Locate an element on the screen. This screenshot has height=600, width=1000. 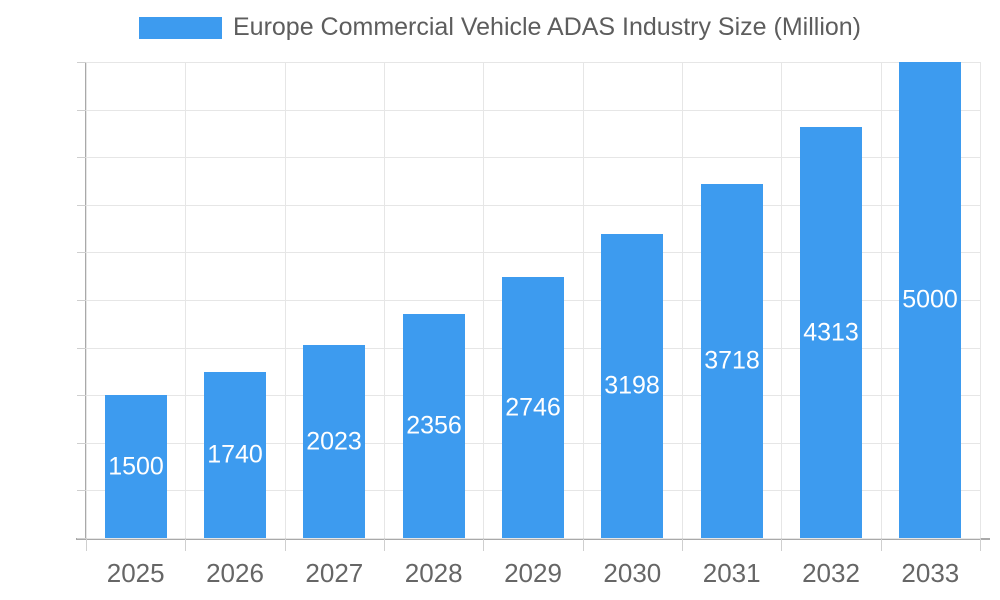
bar-value-label: 2023 is located at coordinates (334, 441).